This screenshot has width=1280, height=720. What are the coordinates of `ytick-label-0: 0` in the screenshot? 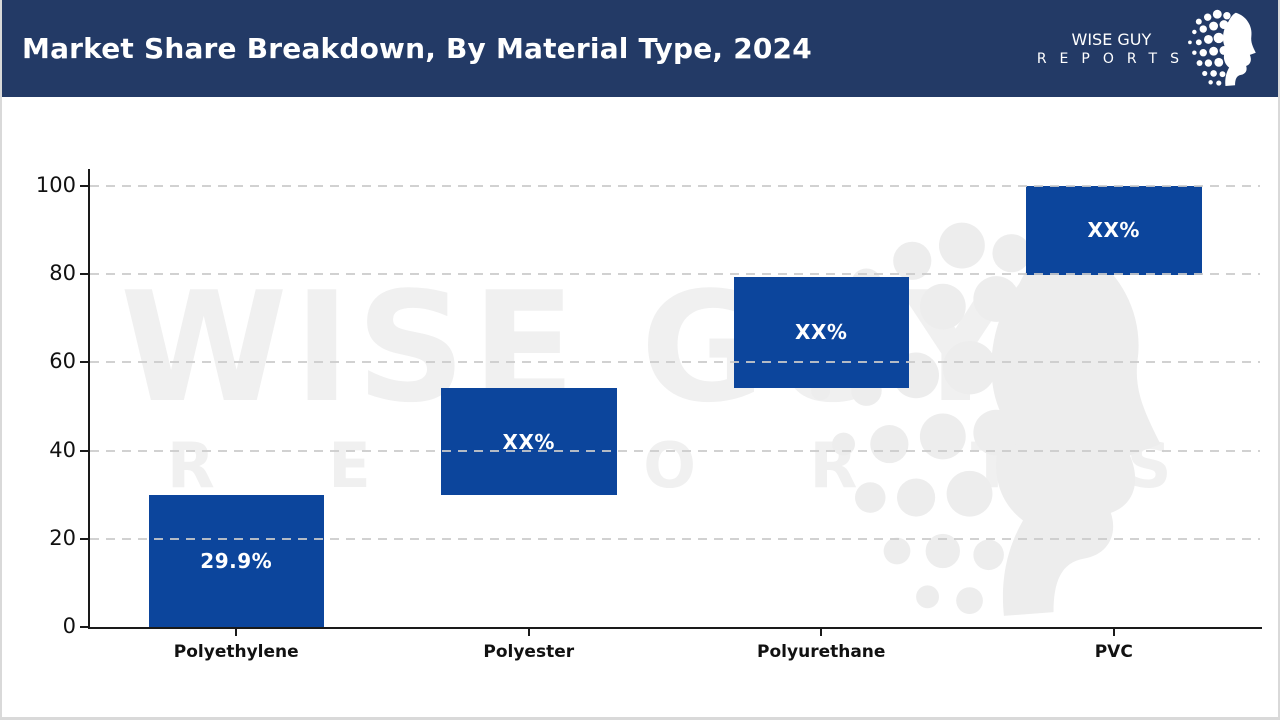 It's located at (69, 626).